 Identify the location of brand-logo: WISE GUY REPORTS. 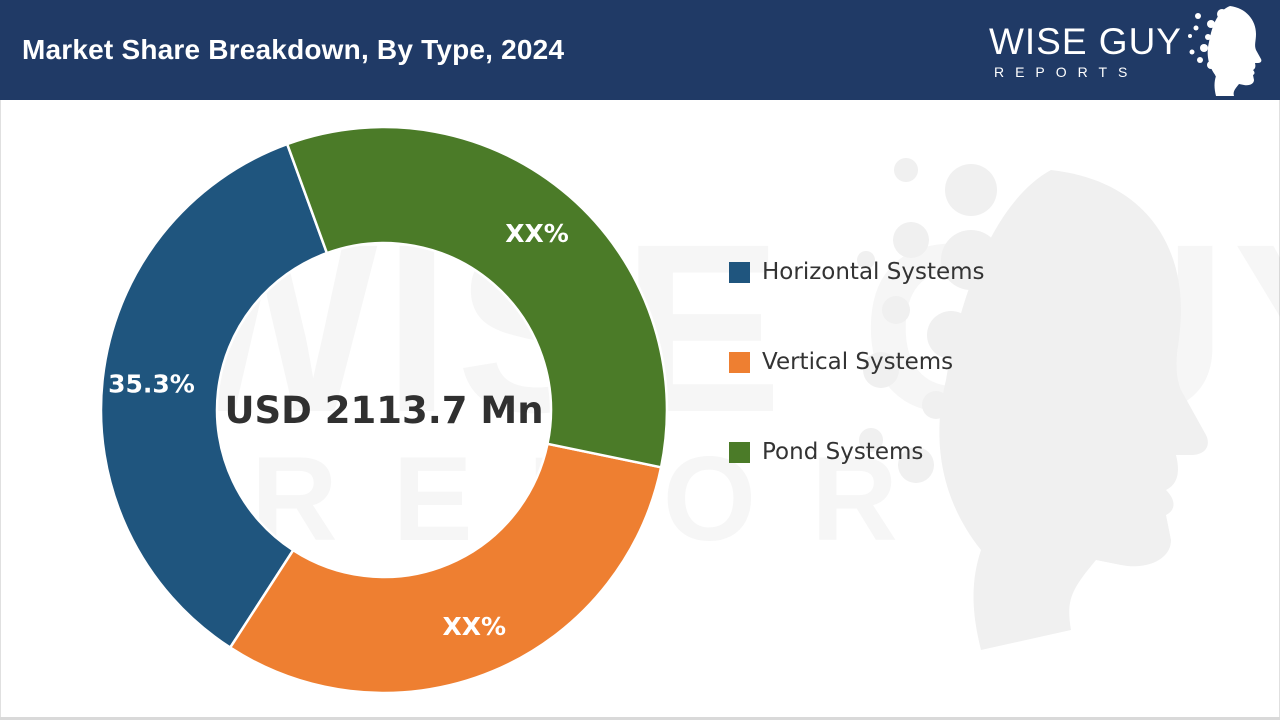
(1126, 50).